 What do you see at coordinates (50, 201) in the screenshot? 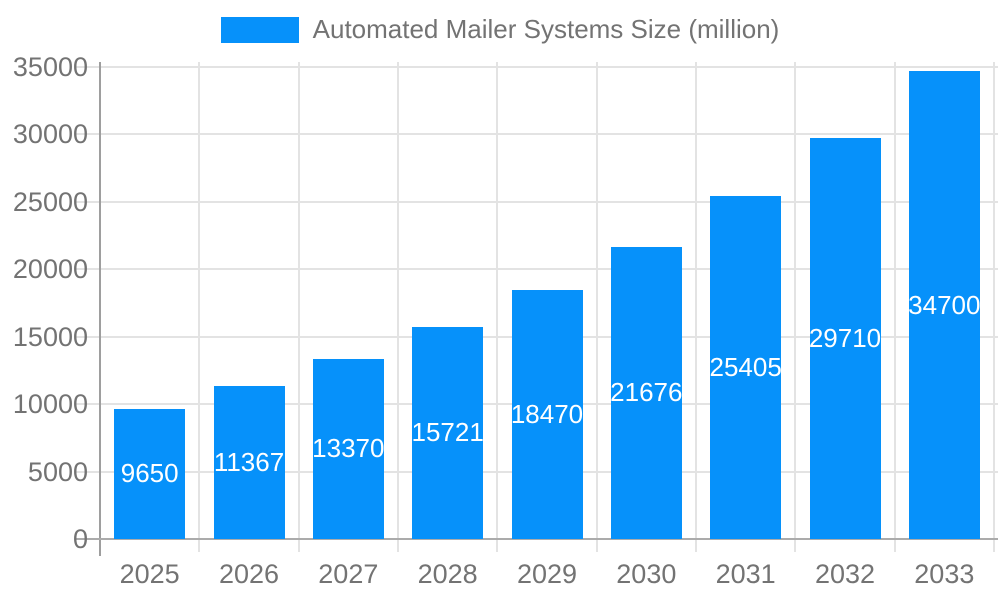
I see `y-tick-label-25000: 25000` at bounding box center [50, 201].